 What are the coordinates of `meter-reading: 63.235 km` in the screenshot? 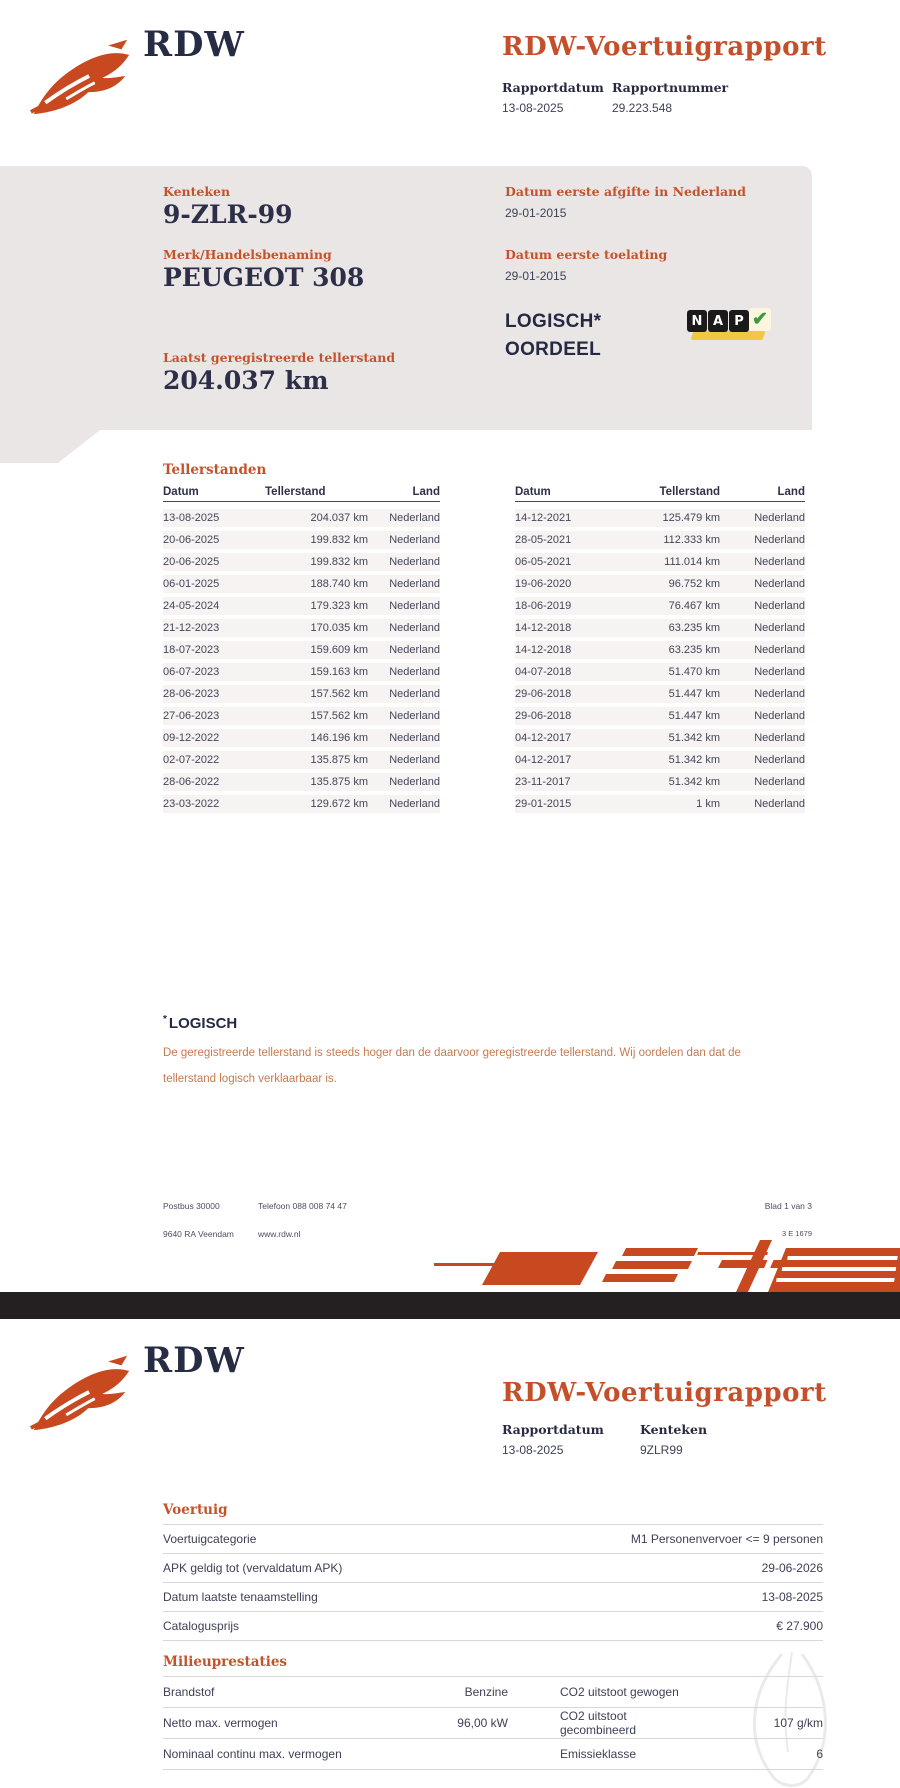 It's located at (694, 650).